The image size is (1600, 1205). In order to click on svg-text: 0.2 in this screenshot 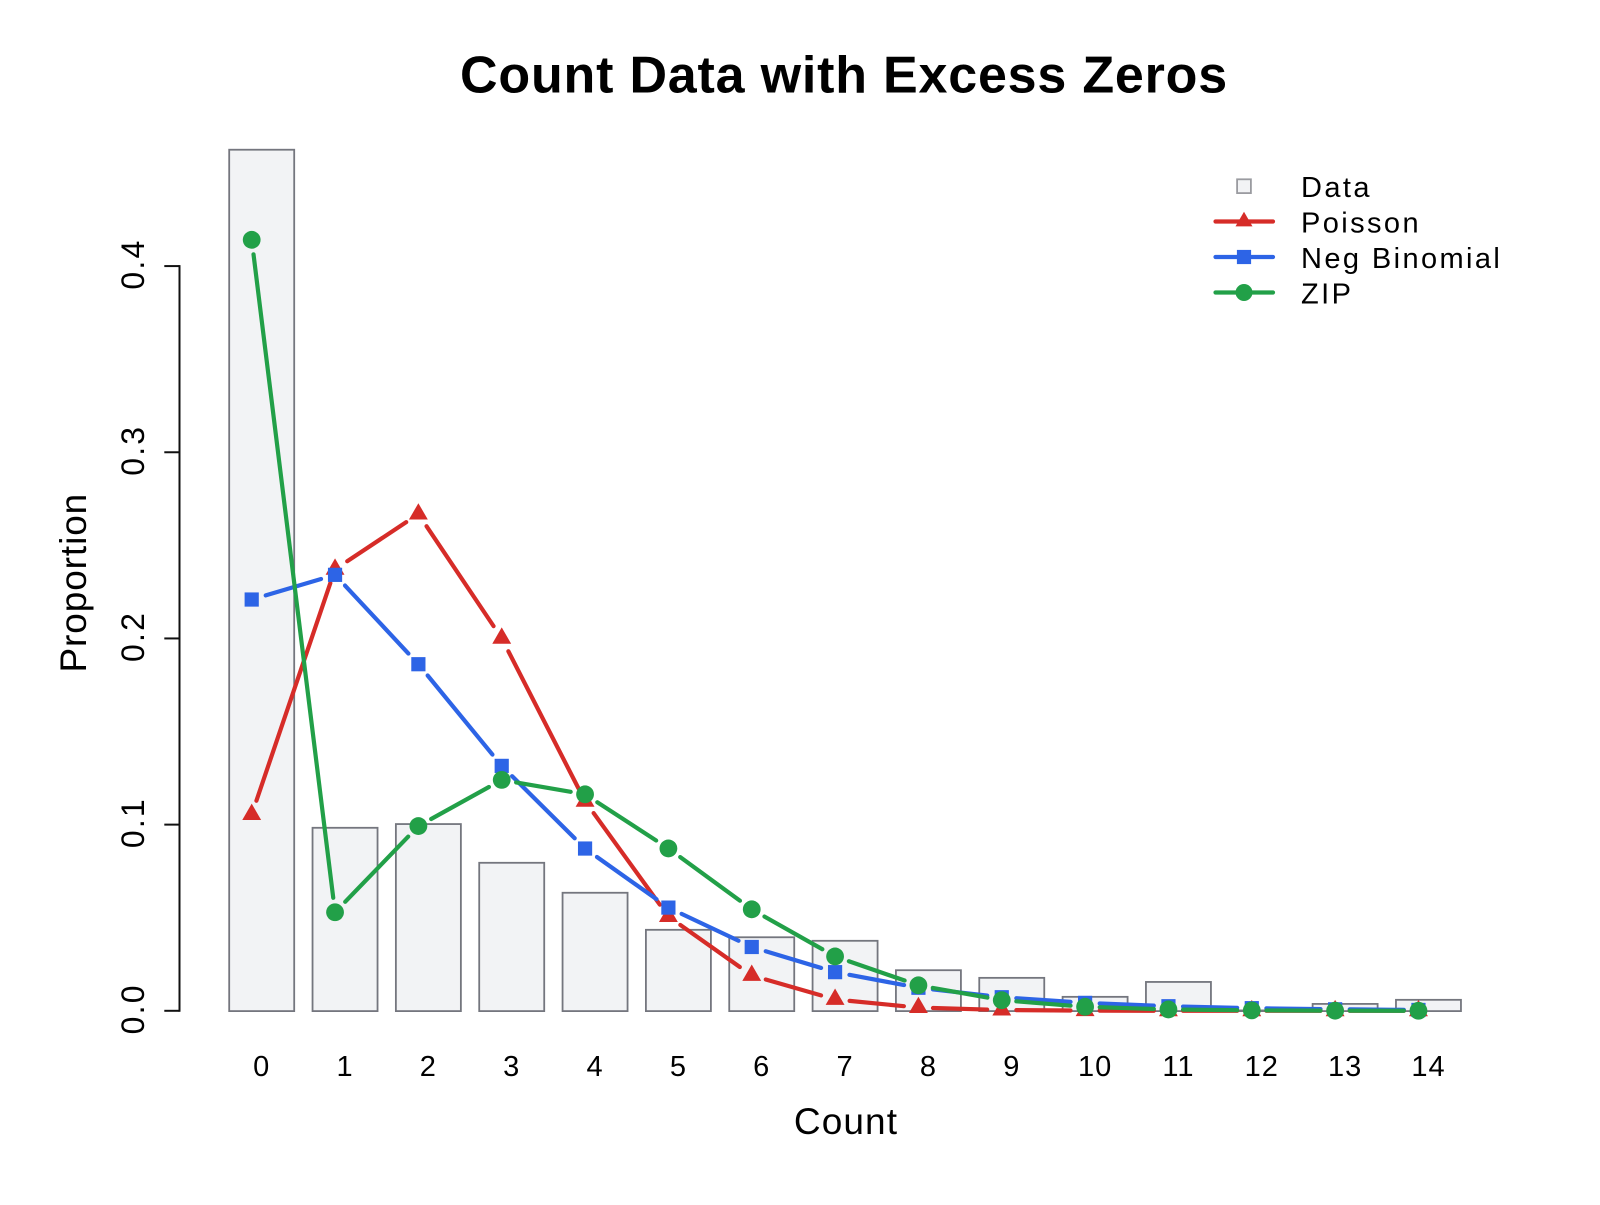, I will do `click(133, 636)`.